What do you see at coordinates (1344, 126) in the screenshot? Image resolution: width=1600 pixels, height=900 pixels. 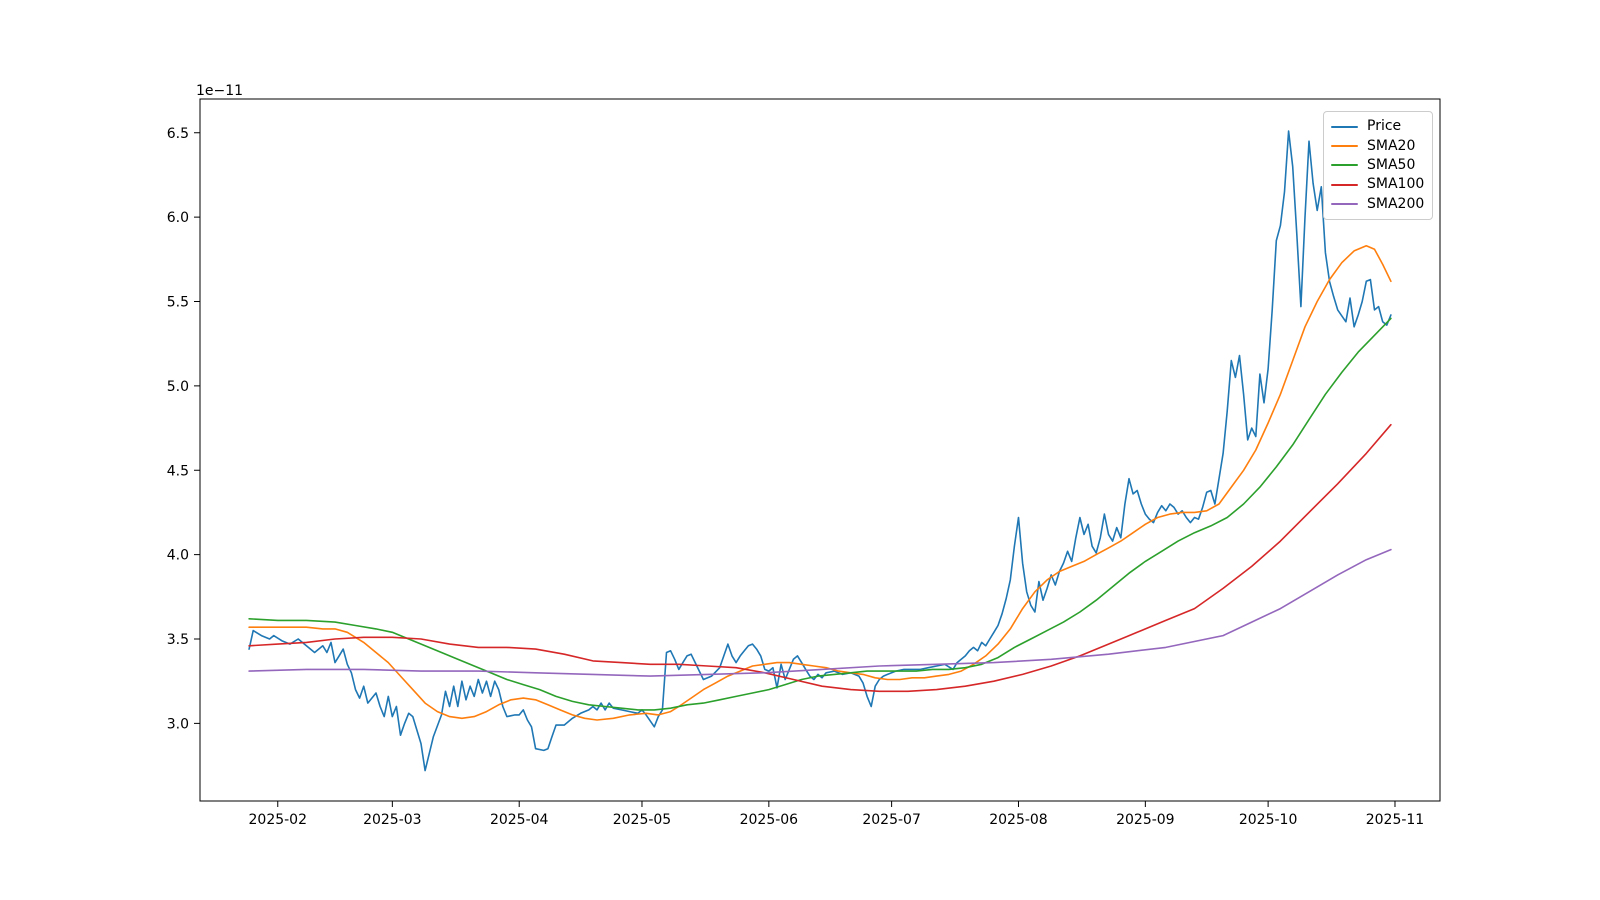 I see `price-line-swatch-icon` at bounding box center [1344, 126].